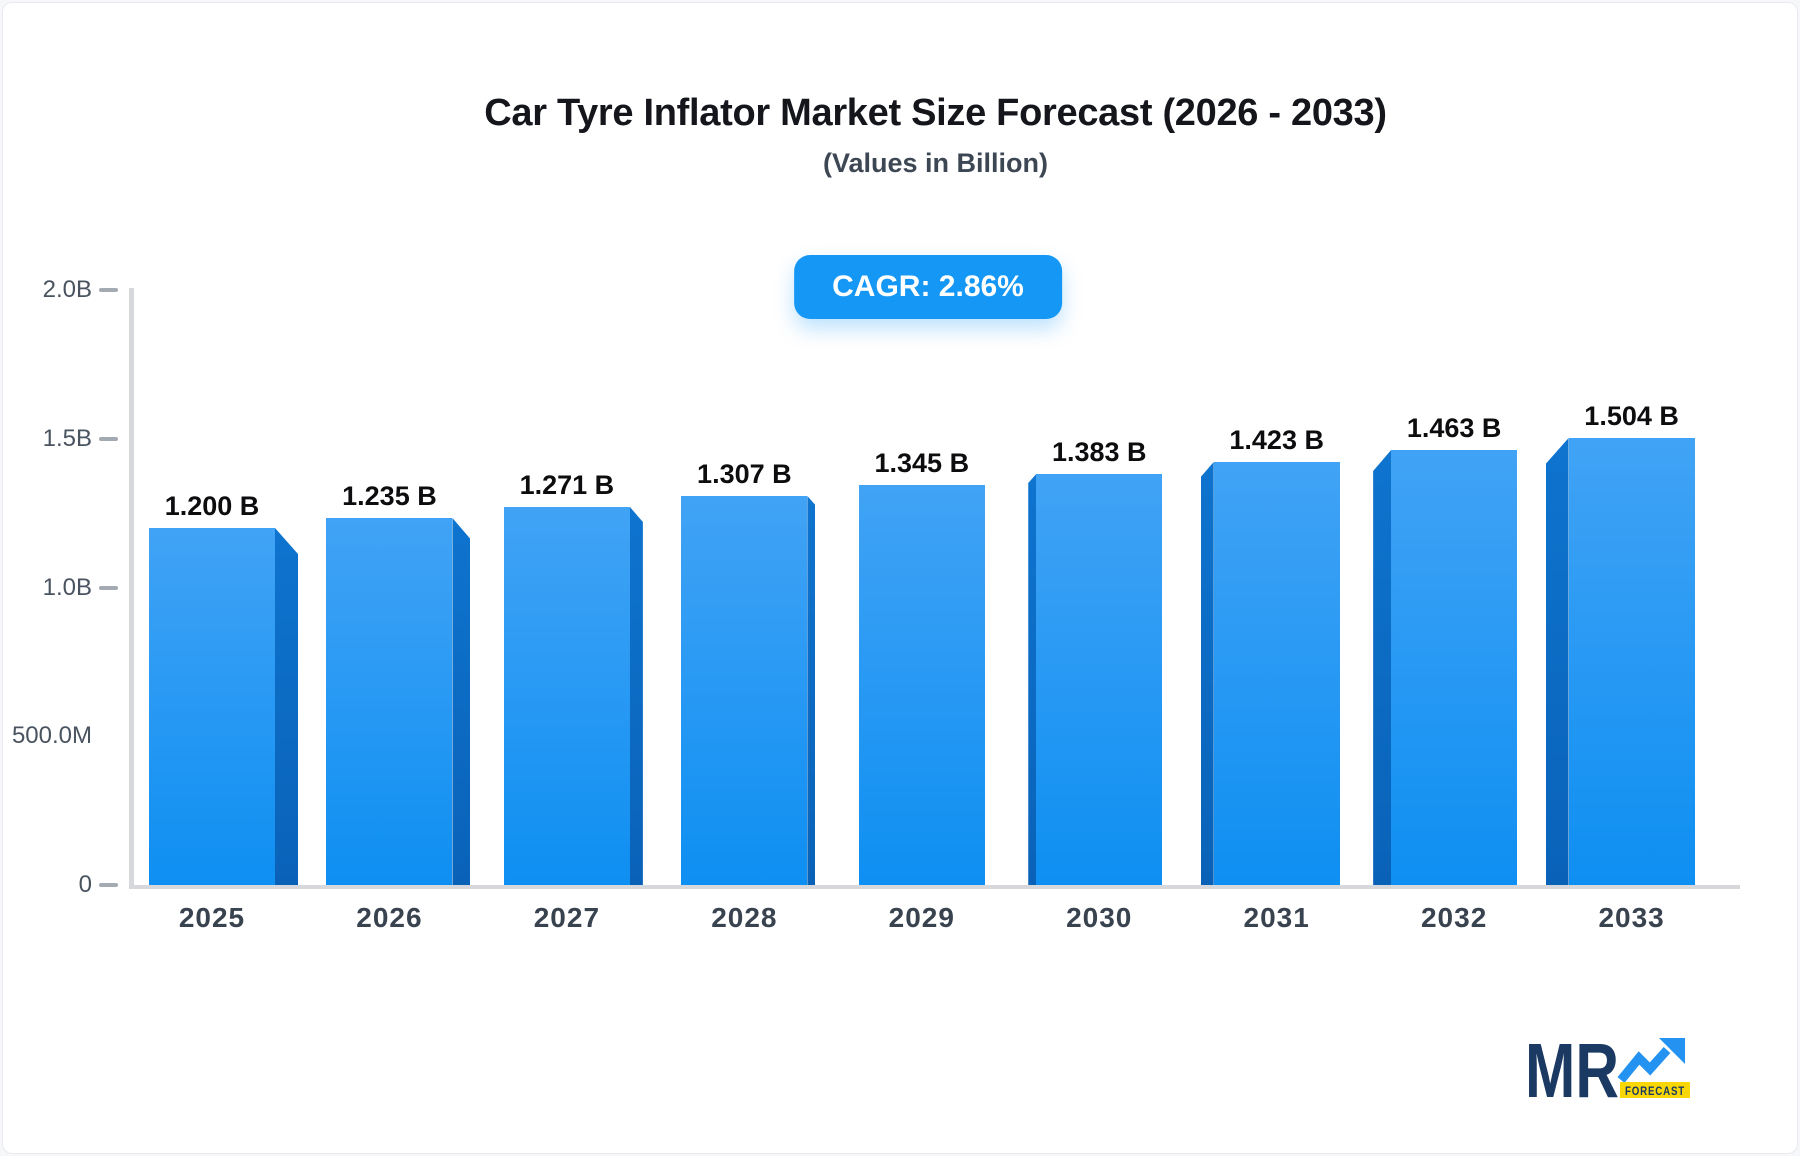  What do you see at coordinates (212, 917) in the screenshot?
I see `x-axis-label: 2025` at bounding box center [212, 917].